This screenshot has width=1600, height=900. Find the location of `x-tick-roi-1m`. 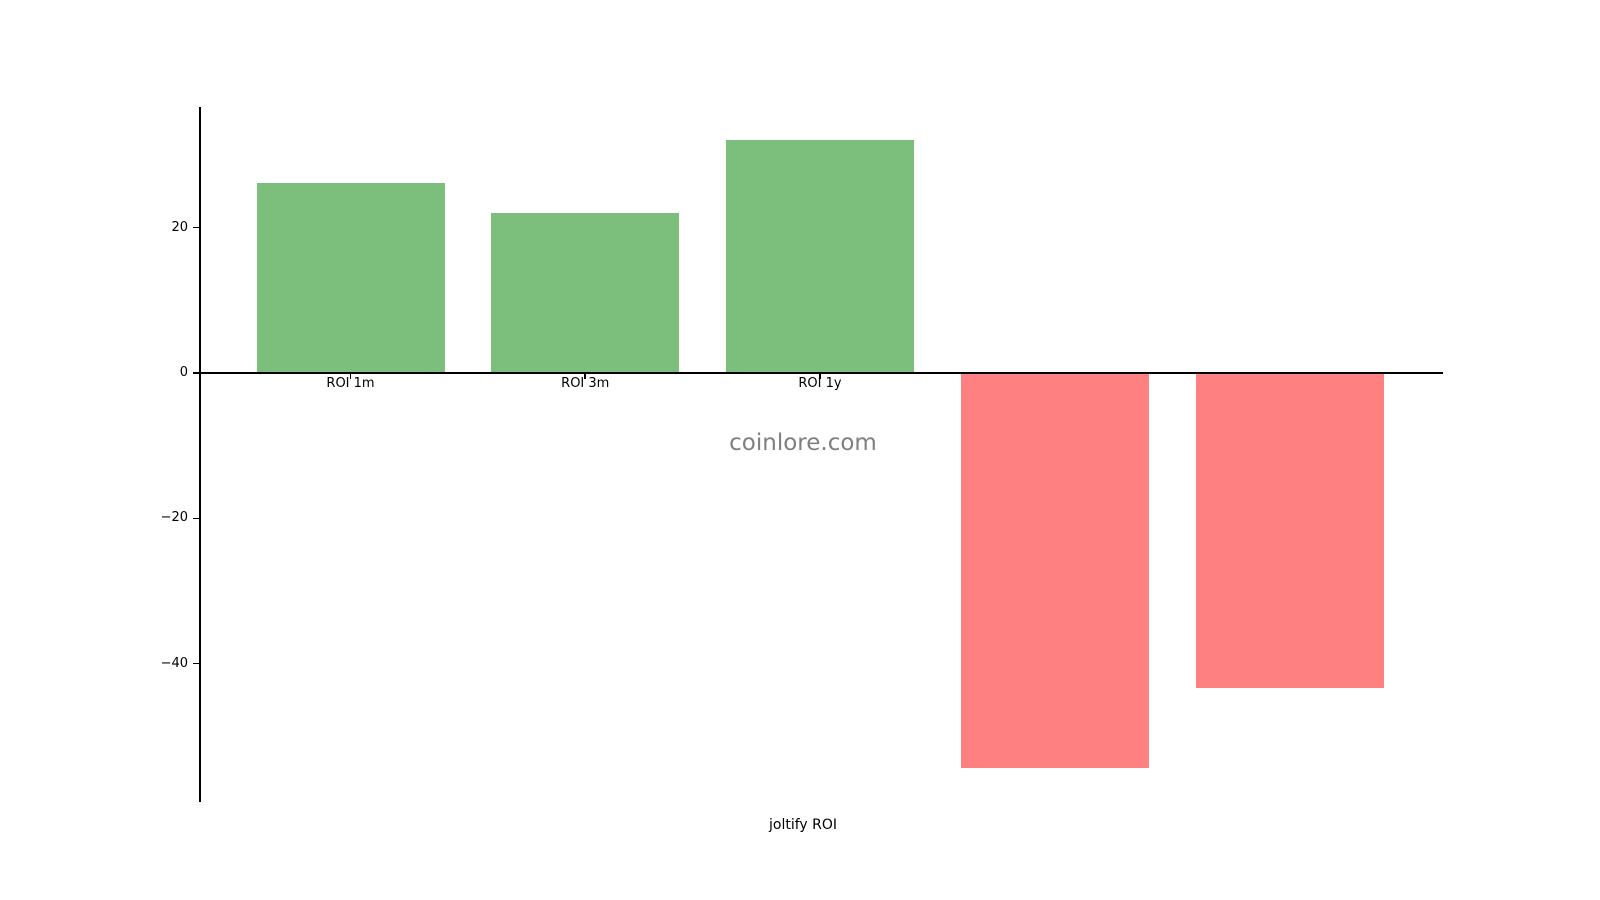

x-tick-roi-1m is located at coordinates (350, 376).